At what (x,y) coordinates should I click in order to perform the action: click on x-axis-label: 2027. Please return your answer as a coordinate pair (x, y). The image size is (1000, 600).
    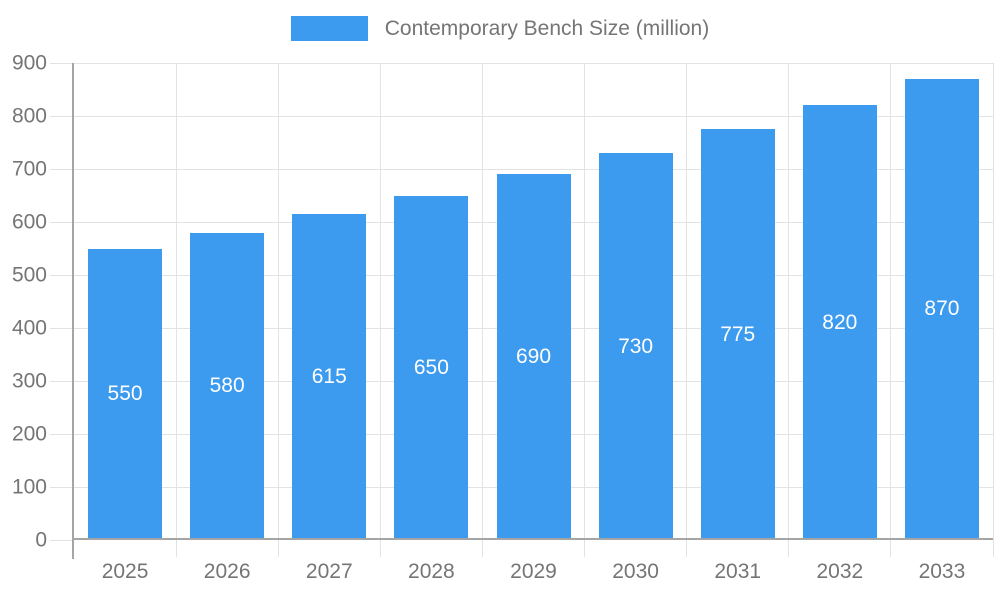
    Looking at the image, I should click on (329, 571).